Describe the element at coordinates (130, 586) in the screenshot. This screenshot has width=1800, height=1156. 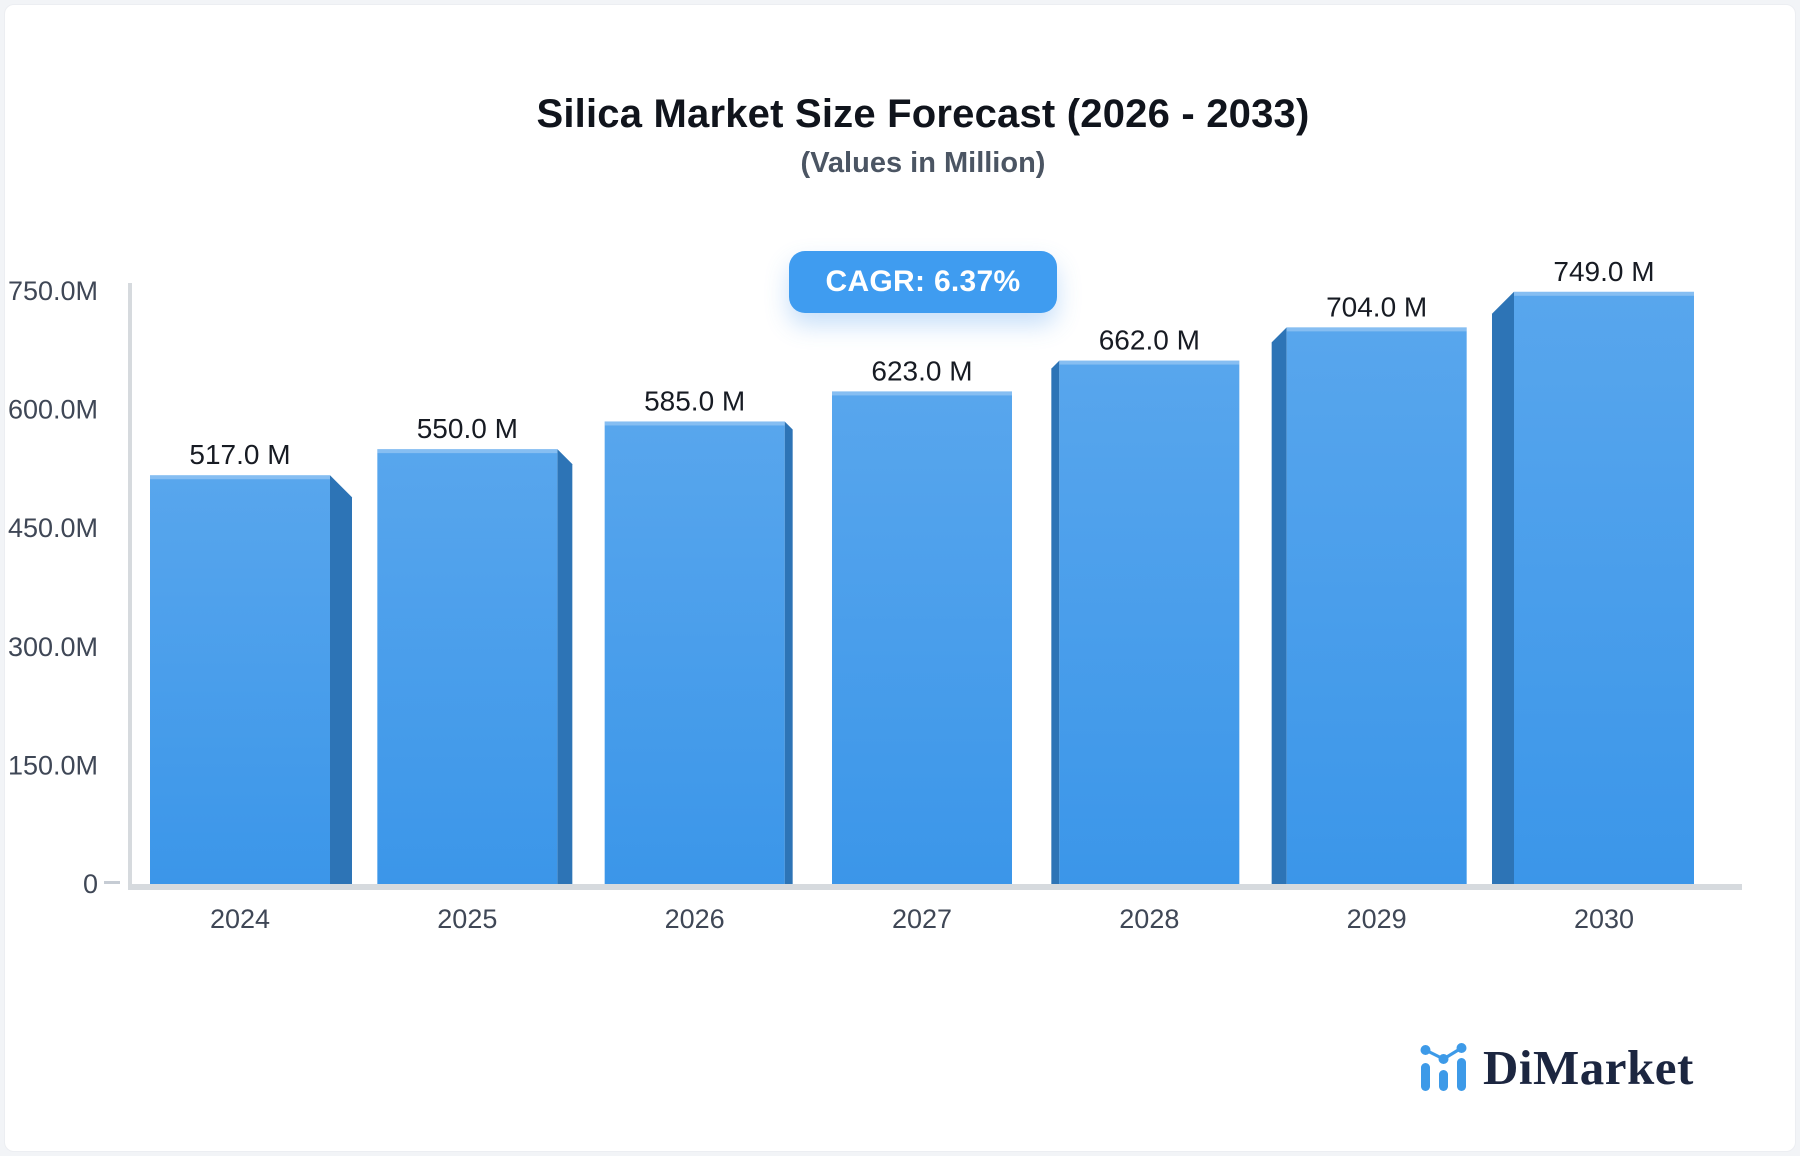
I see `y-axis-line` at that location.